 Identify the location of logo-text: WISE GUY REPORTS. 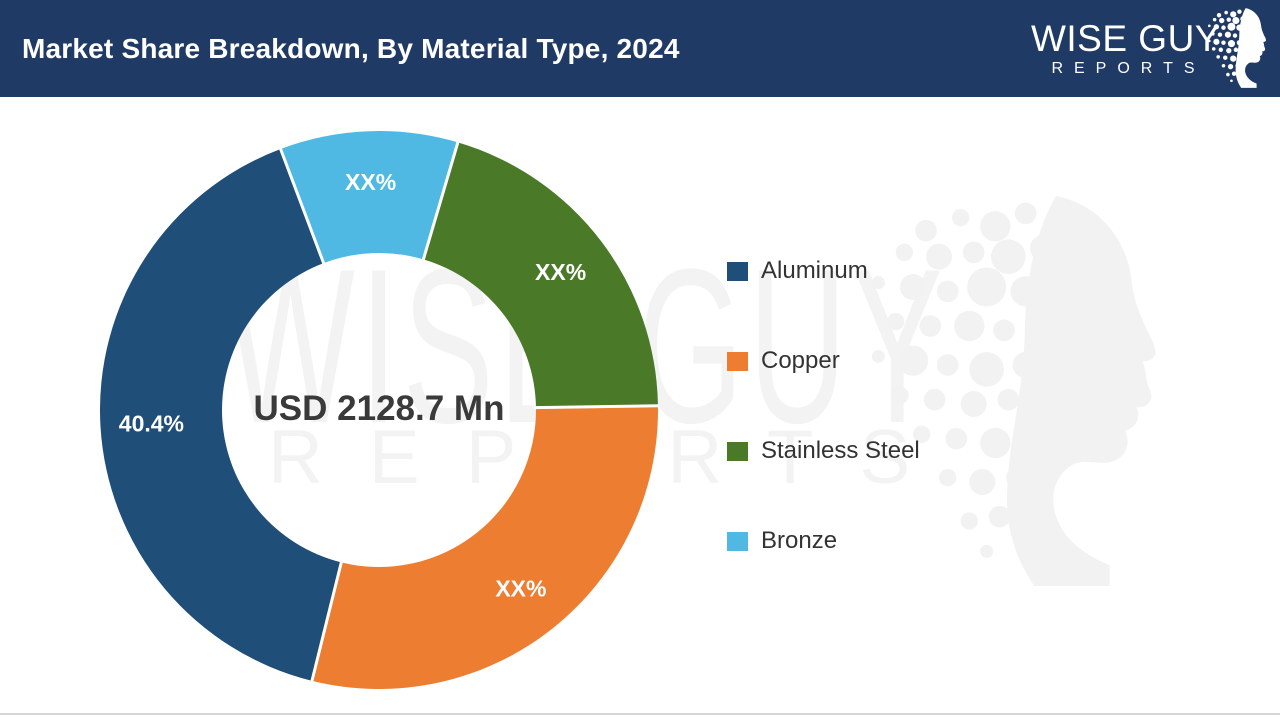
(1125, 49).